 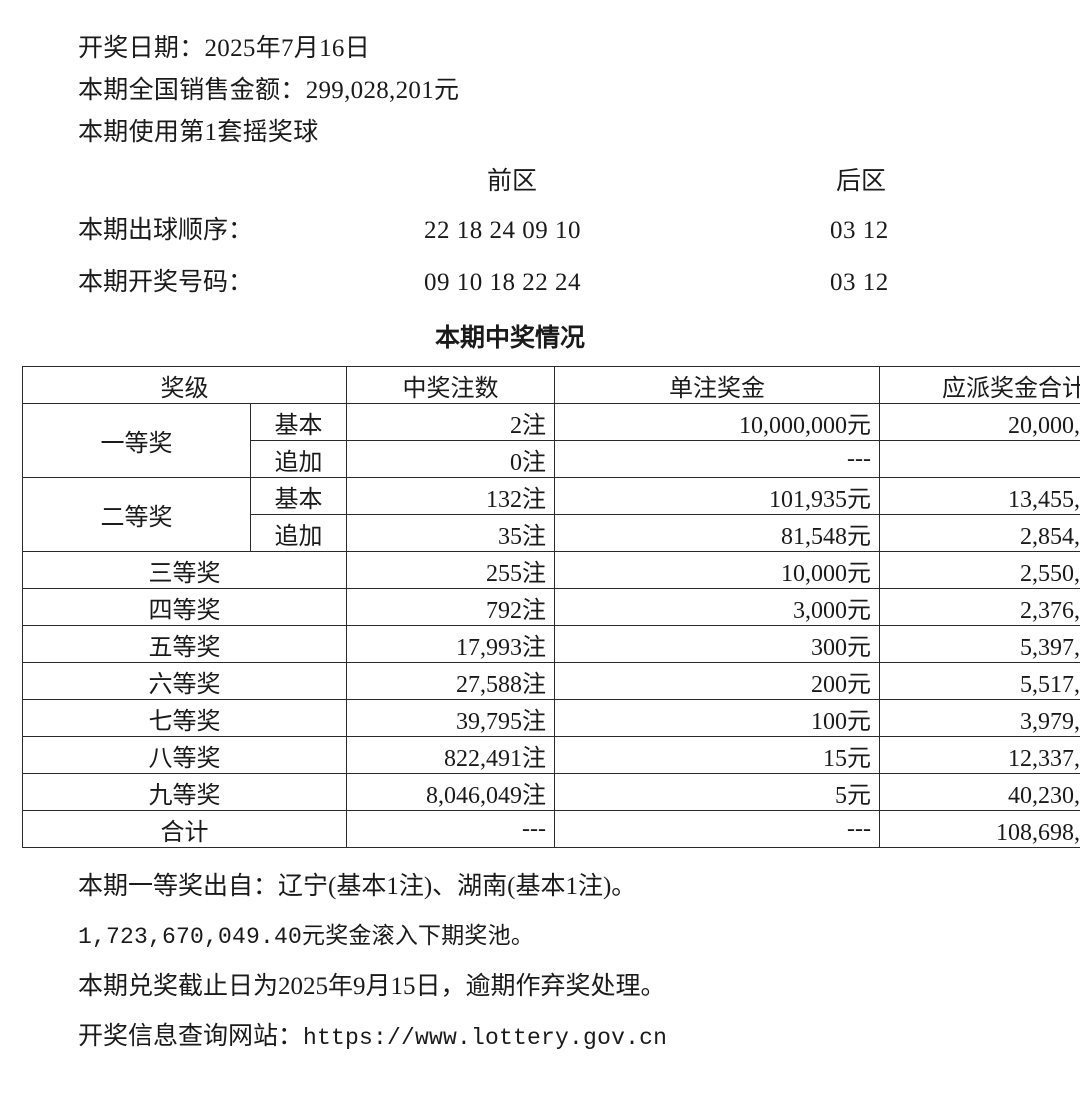 What do you see at coordinates (861, 181) in the screenshot?
I see `back-zone-heading: 后区` at bounding box center [861, 181].